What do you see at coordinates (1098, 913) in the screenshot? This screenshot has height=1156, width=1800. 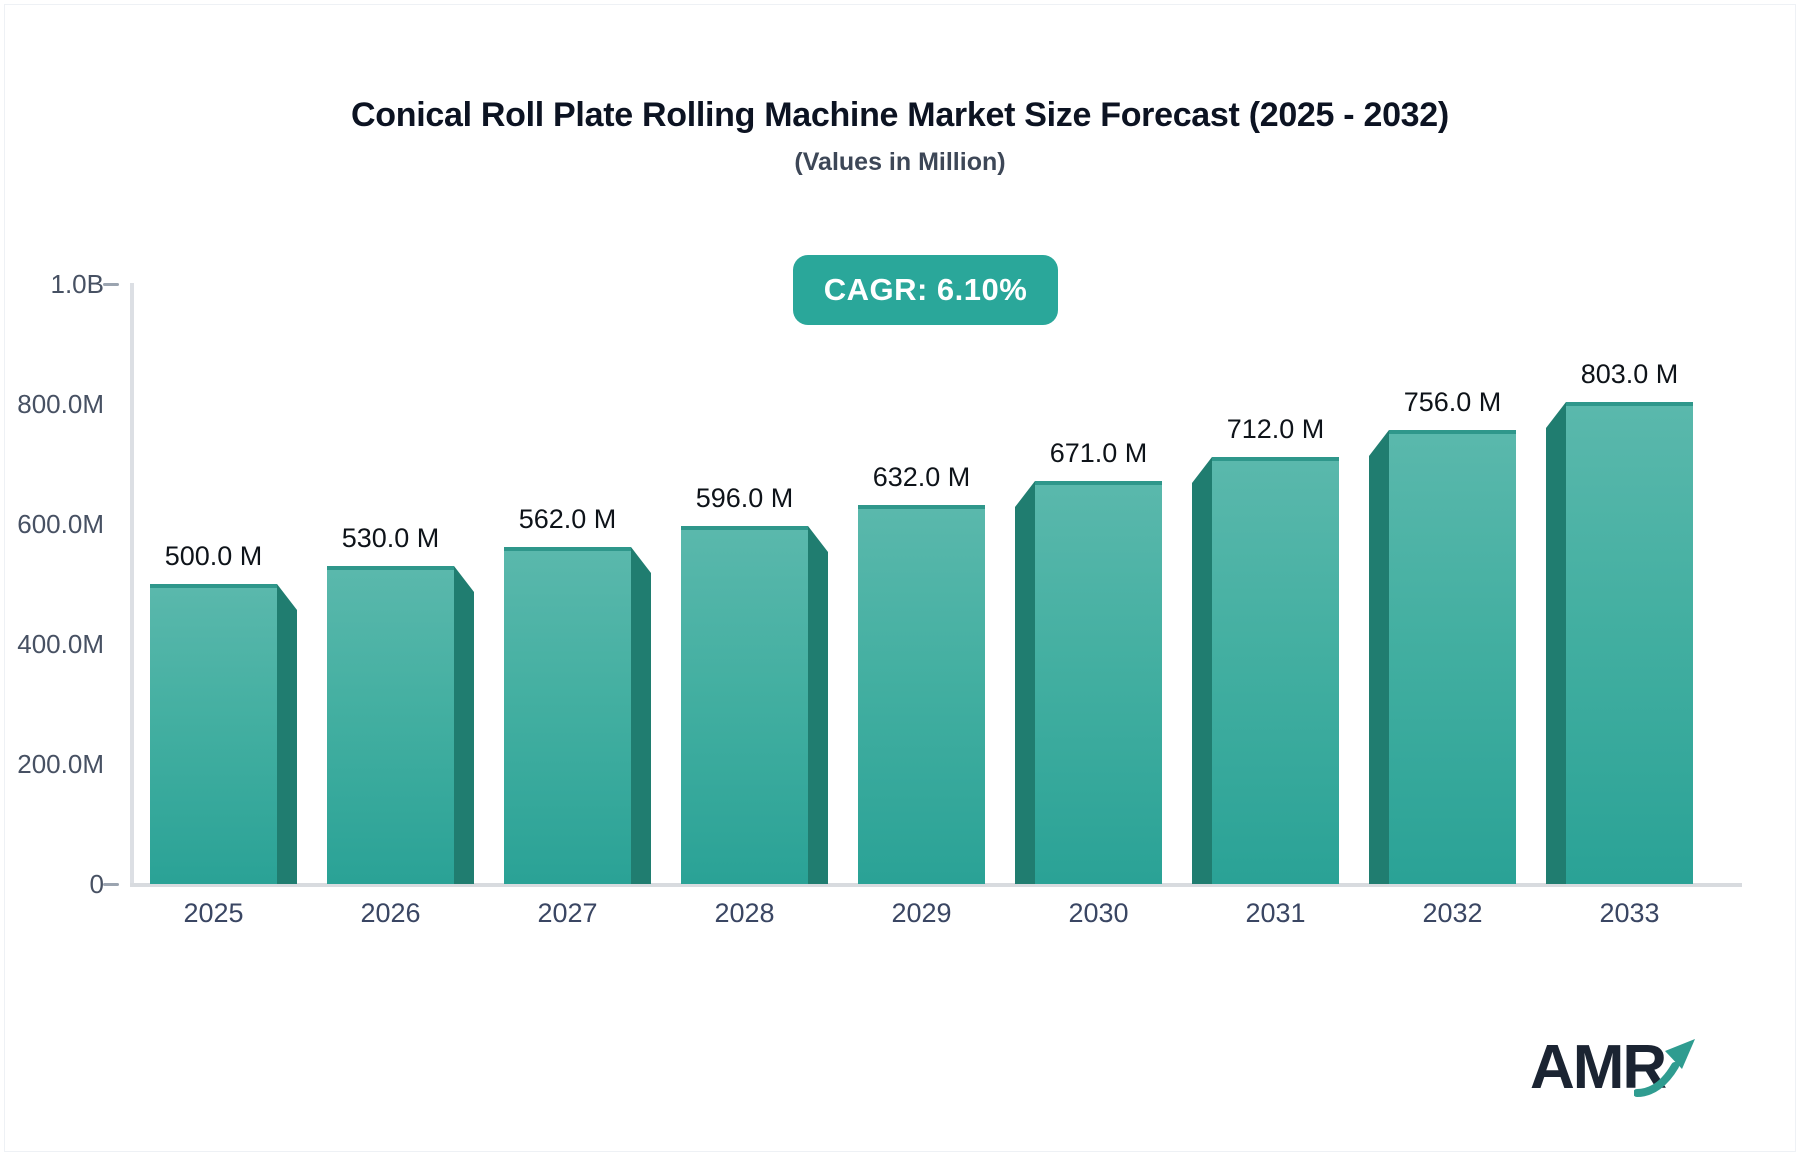 I see `x-axis-label: 2030` at bounding box center [1098, 913].